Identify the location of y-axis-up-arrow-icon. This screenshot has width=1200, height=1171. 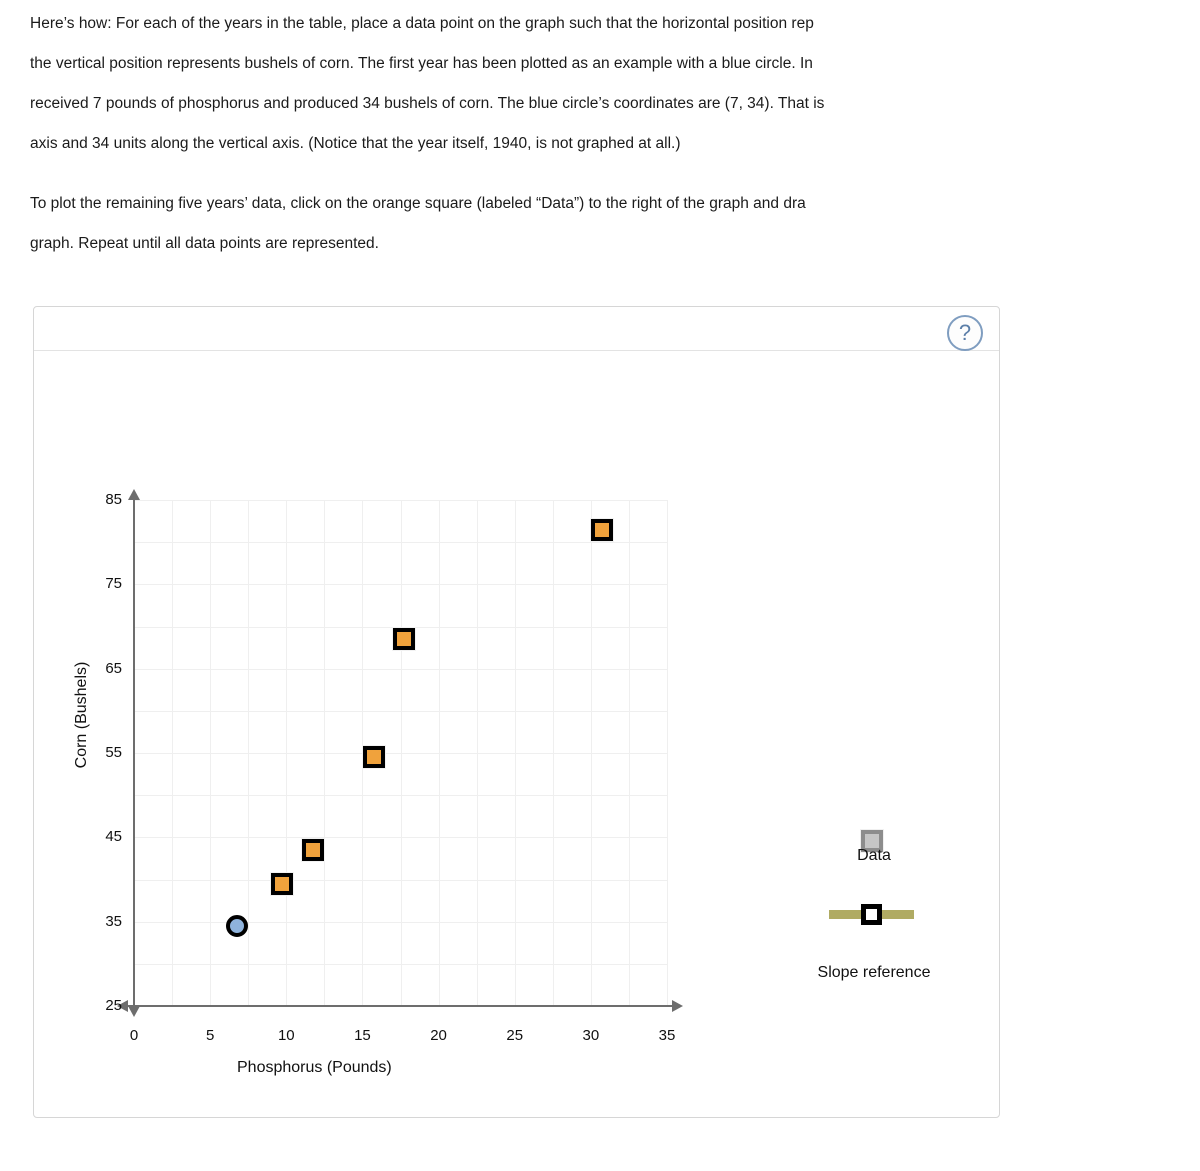
(134, 494).